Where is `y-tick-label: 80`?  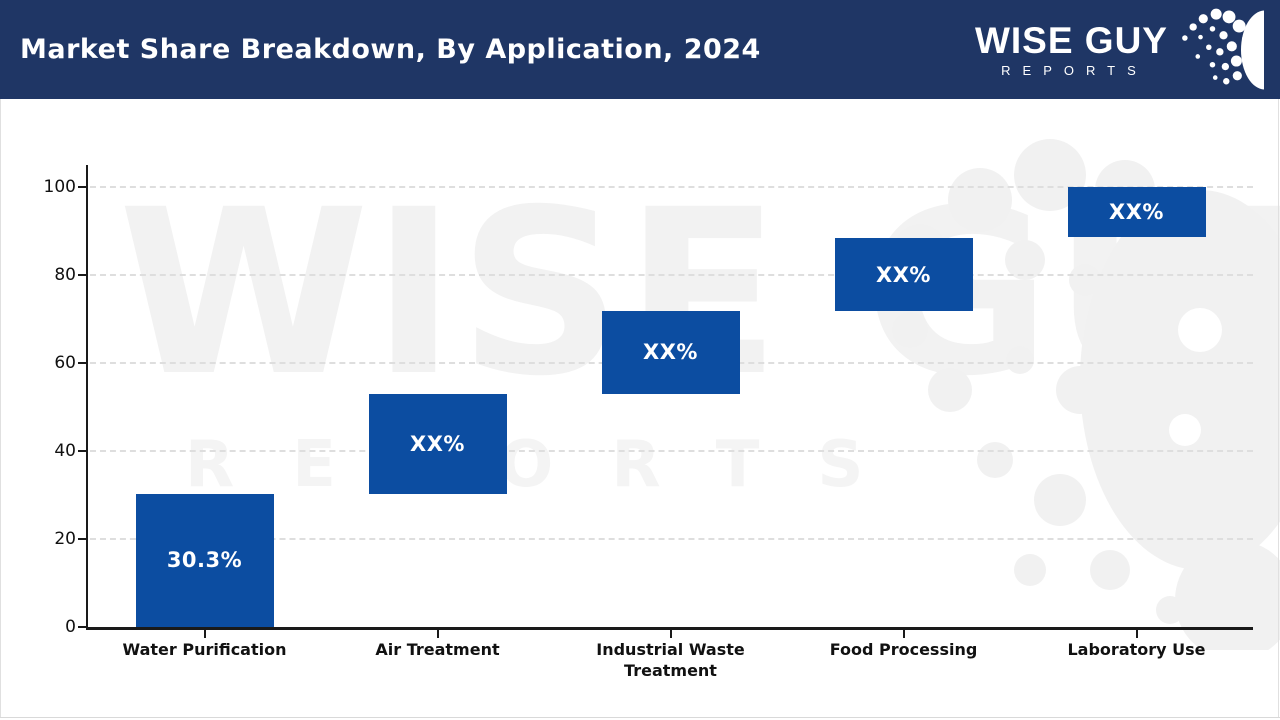 y-tick-label: 80 is located at coordinates (65, 275).